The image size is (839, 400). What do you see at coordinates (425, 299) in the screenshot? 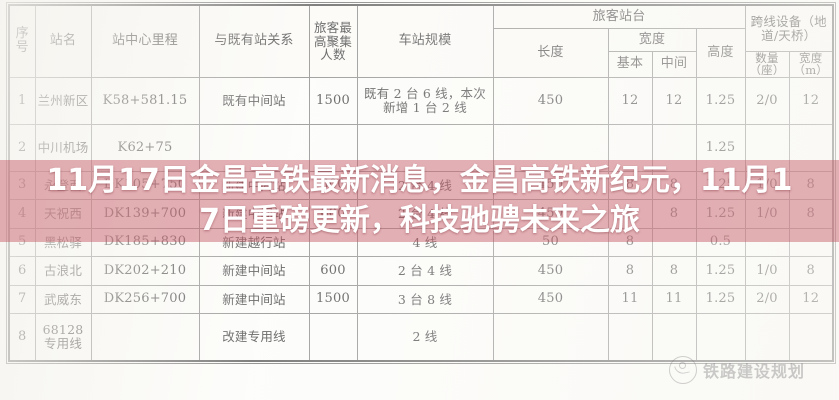
I see `cell-station-scale: 3 台 8 线` at bounding box center [425, 299].